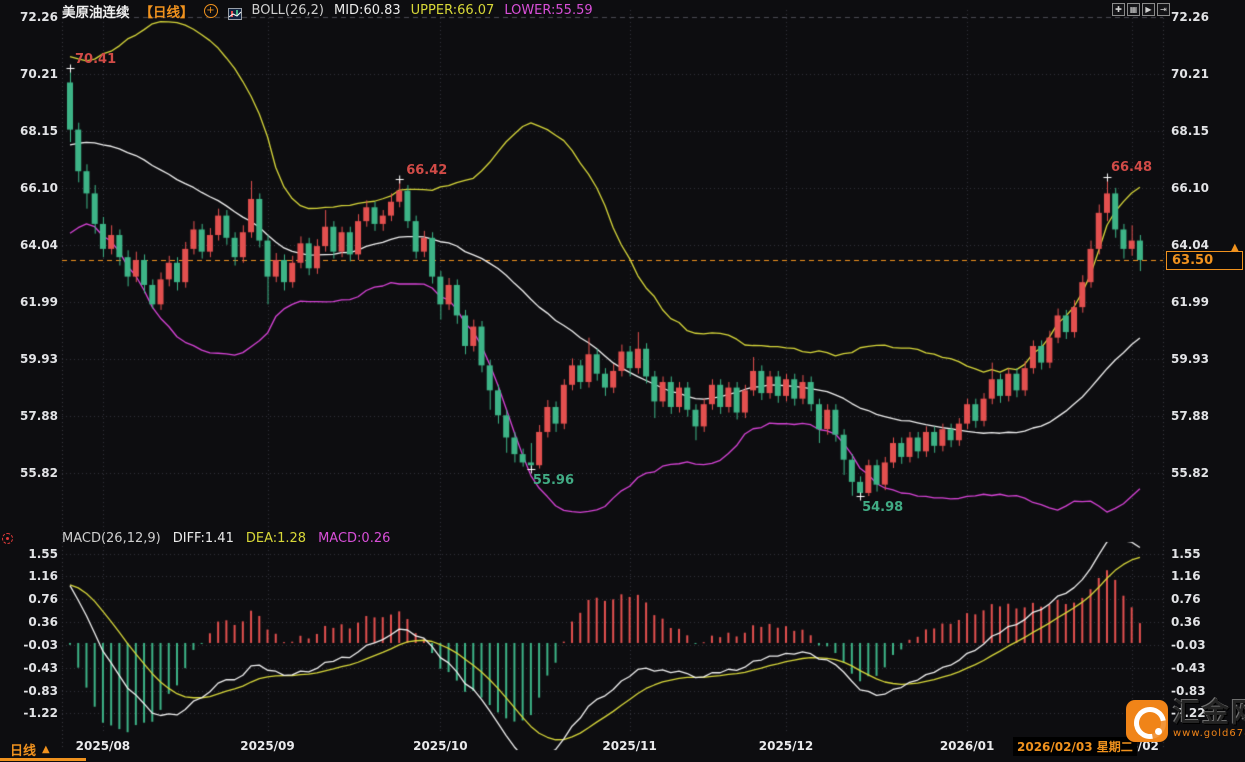  What do you see at coordinates (96, 12) in the screenshot?
I see `symbol-name: 美原油连续` at bounding box center [96, 12].